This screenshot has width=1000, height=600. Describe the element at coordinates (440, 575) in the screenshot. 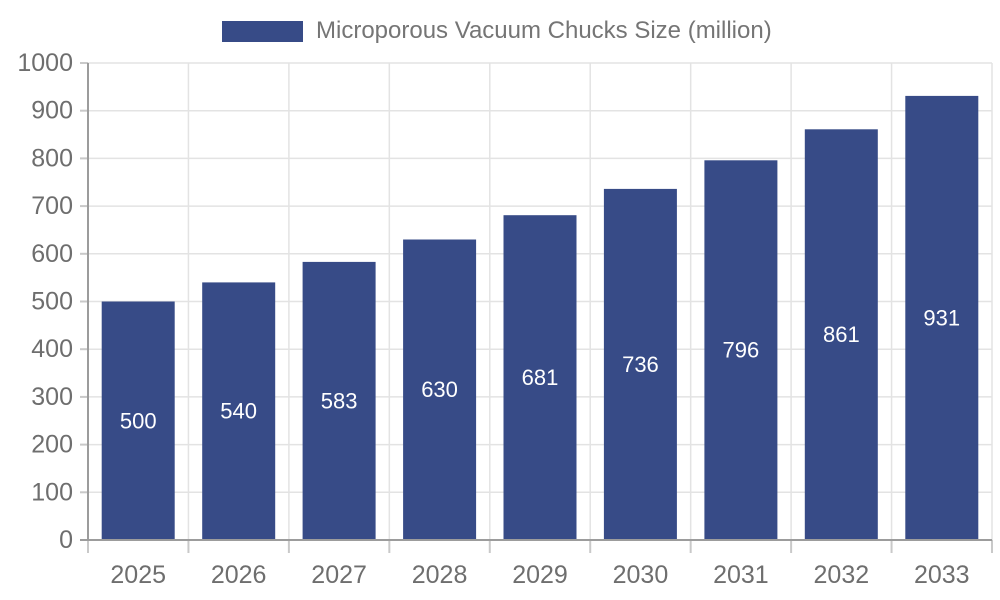

I see `x-tick-label: 2028` at that location.